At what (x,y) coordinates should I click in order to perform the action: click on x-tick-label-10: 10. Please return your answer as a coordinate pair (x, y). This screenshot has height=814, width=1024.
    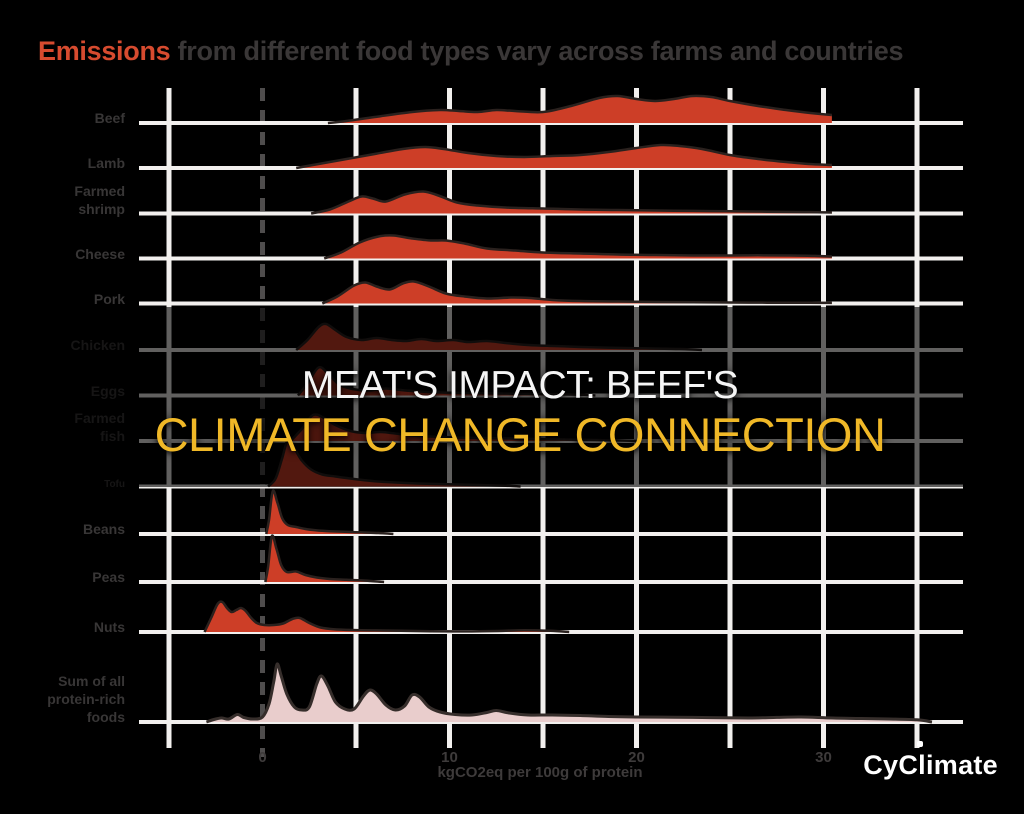
    Looking at the image, I should click on (449, 757).